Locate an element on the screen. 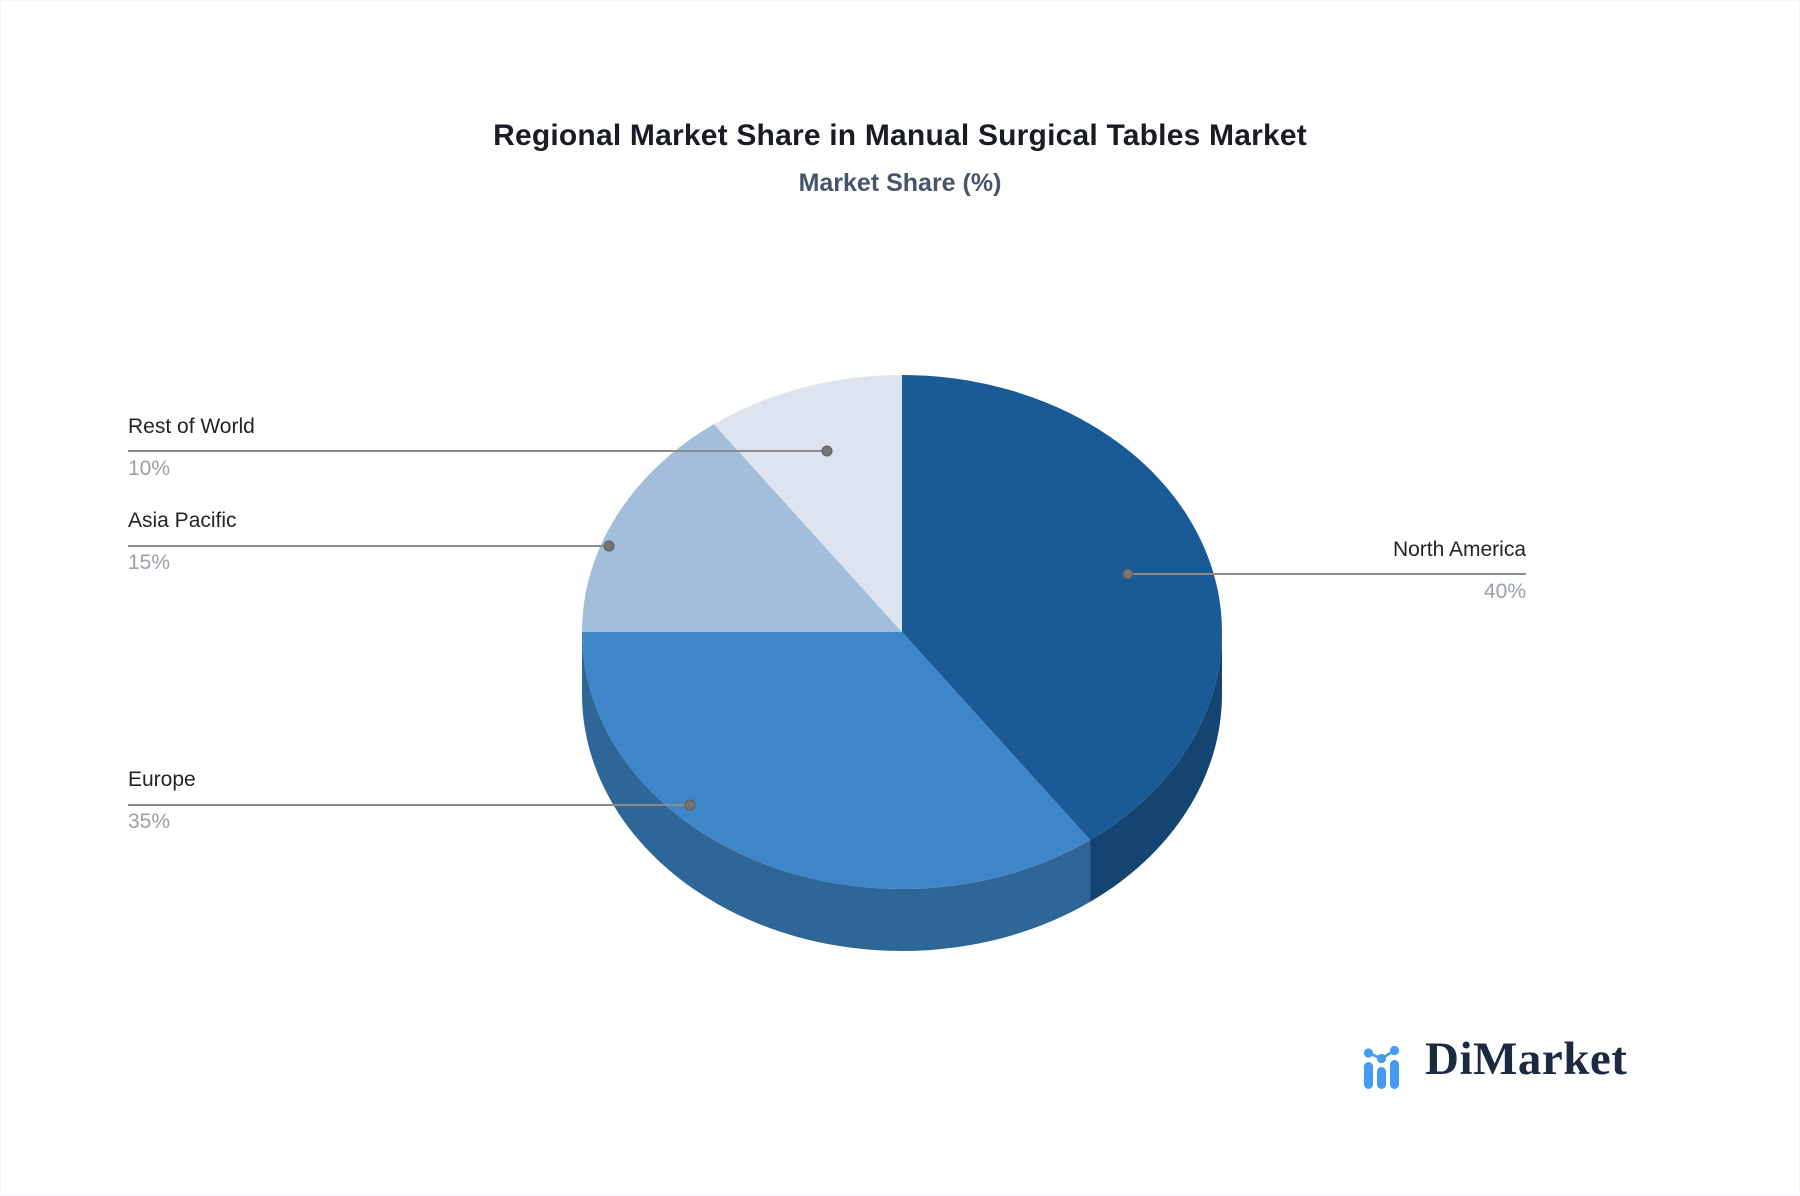  slice-label-north-america: North America 40% is located at coordinates (1459, 571).